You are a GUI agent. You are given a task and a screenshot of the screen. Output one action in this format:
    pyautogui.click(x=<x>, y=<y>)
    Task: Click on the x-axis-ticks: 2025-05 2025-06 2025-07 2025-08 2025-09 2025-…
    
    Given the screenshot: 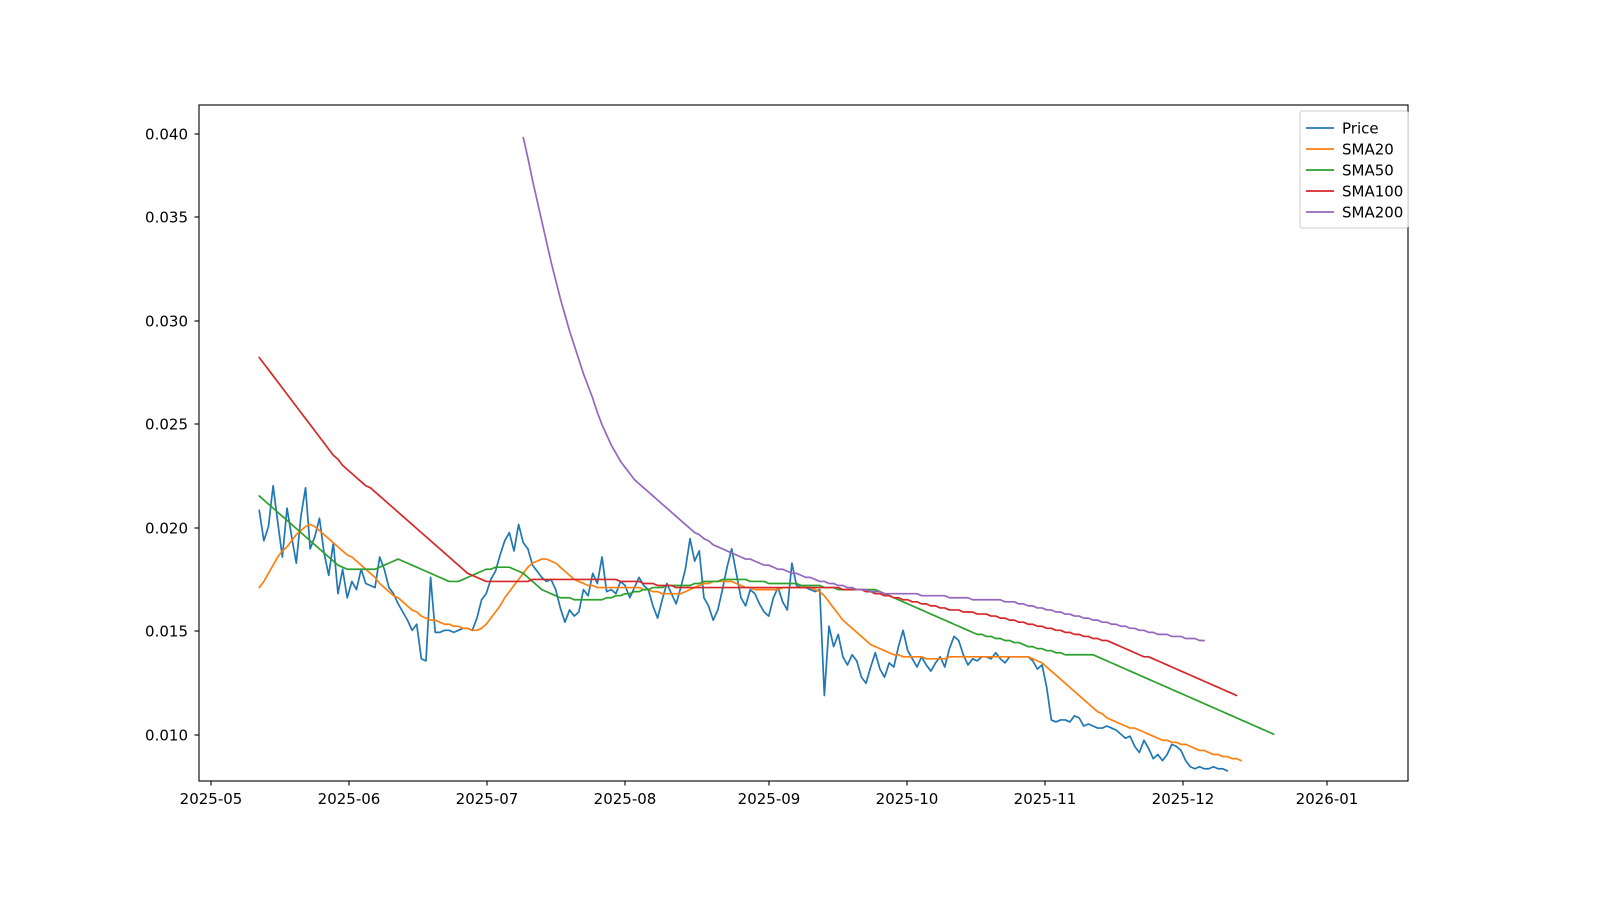 What is the action you would take?
    pyautogui.click(x=769, y=794)
    